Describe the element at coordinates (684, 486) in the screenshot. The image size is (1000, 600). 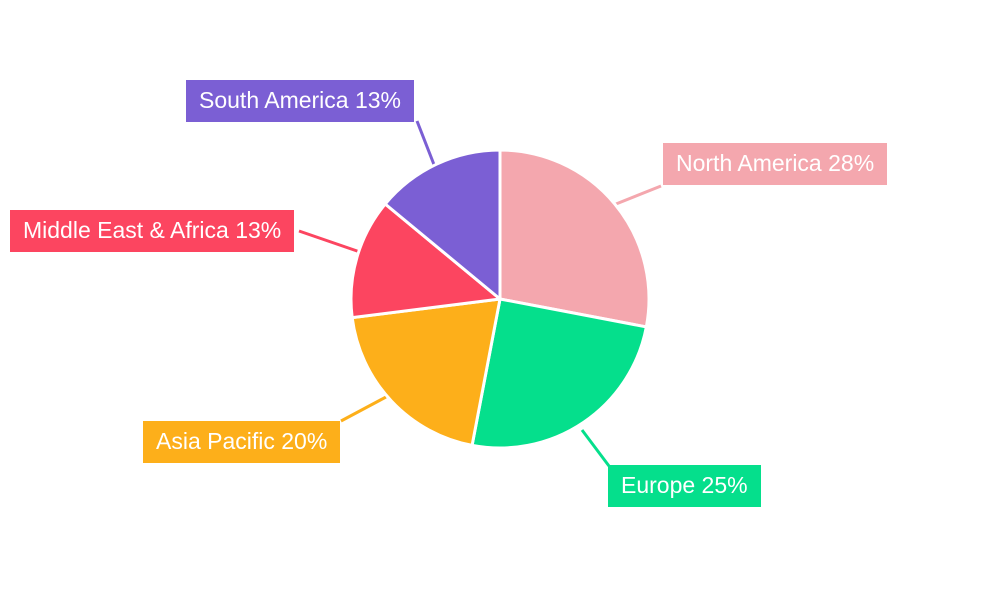
I see `slice-label-europe: Europe 25%` at that location.